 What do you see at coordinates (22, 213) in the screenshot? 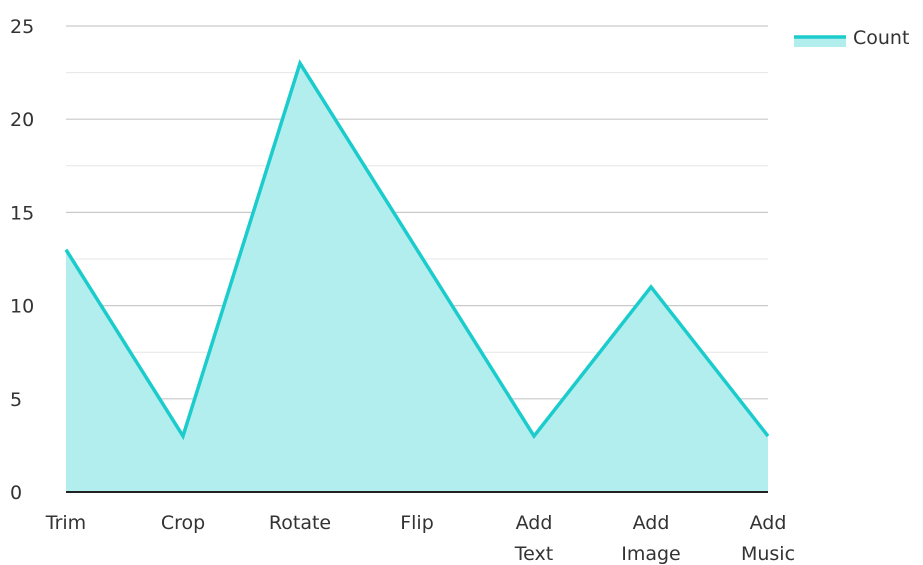
I see `y-tick-label: 15` at bounding box center [22, 213].